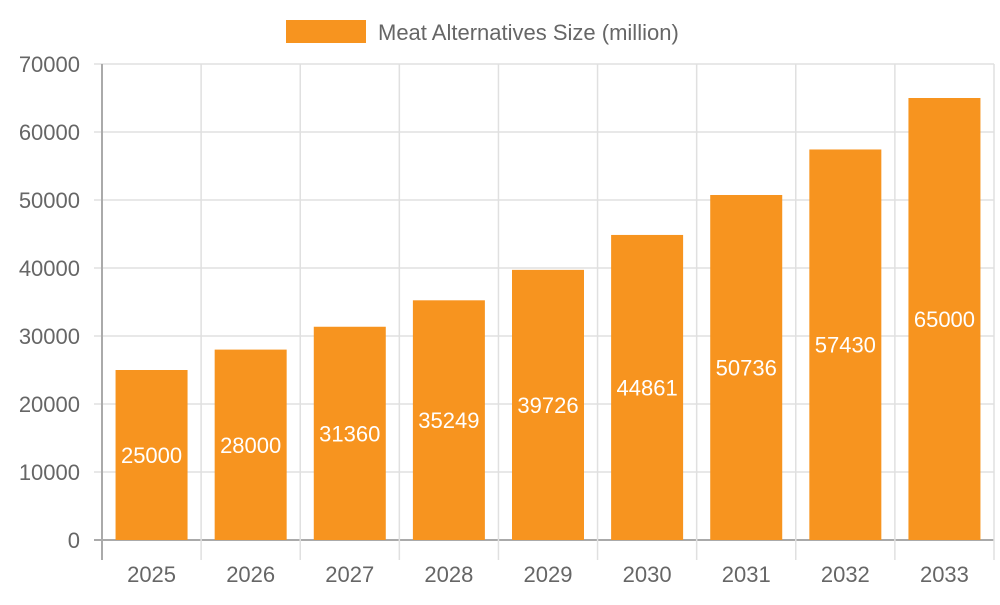 This screenshot has width=1000, height=605. Describe the element at coordinates (944, 574) in the screenshot. I see `x-tick-label: 2033` at that location.